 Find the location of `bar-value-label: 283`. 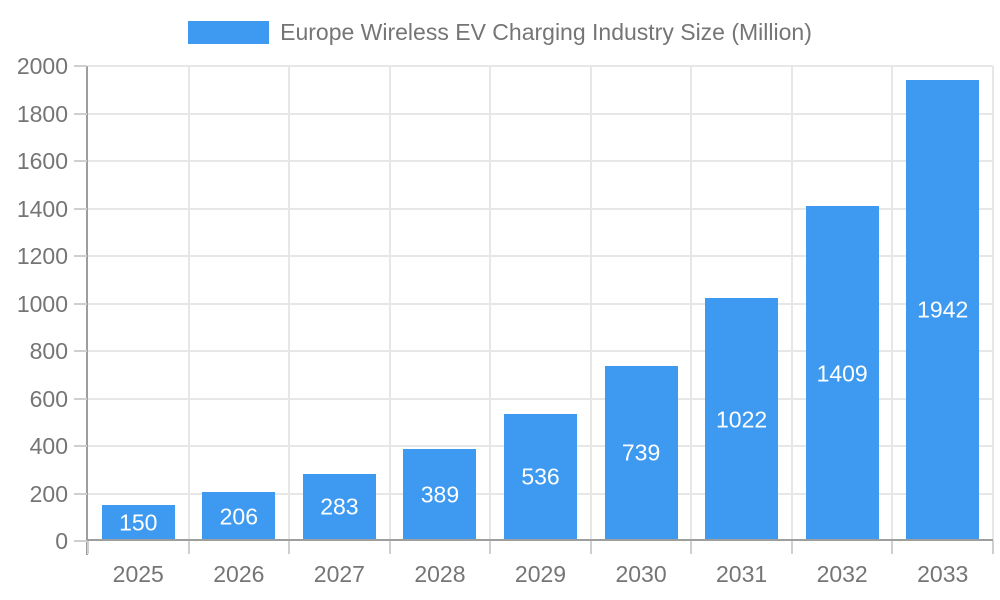

bar-value-label: 283 is located at coordinates (339, 506).